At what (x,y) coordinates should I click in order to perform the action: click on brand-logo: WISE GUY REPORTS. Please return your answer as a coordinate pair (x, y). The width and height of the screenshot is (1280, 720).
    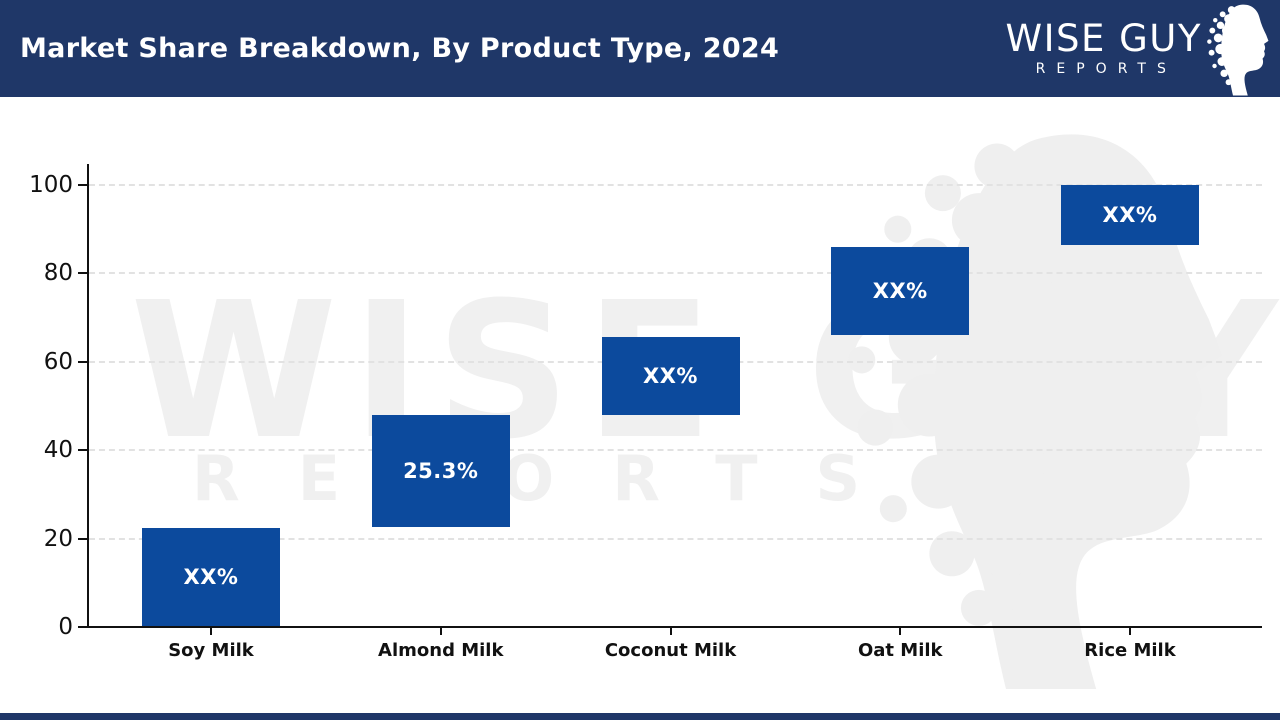
    Looking at the image, I should click on (1138, 49).